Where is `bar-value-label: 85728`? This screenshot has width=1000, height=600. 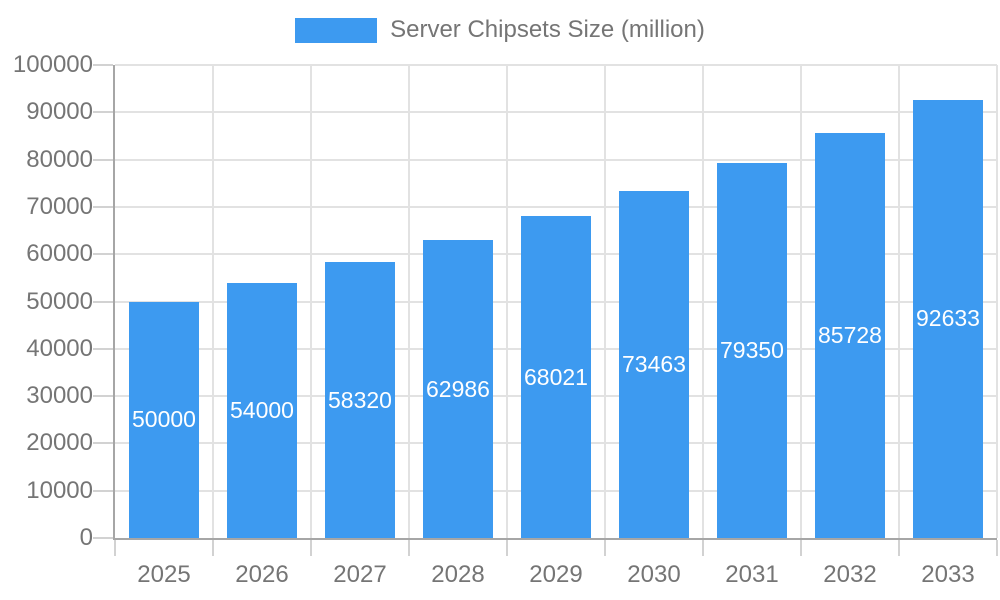 bar-value-label: 85728 is located at coordinates (850, 334).